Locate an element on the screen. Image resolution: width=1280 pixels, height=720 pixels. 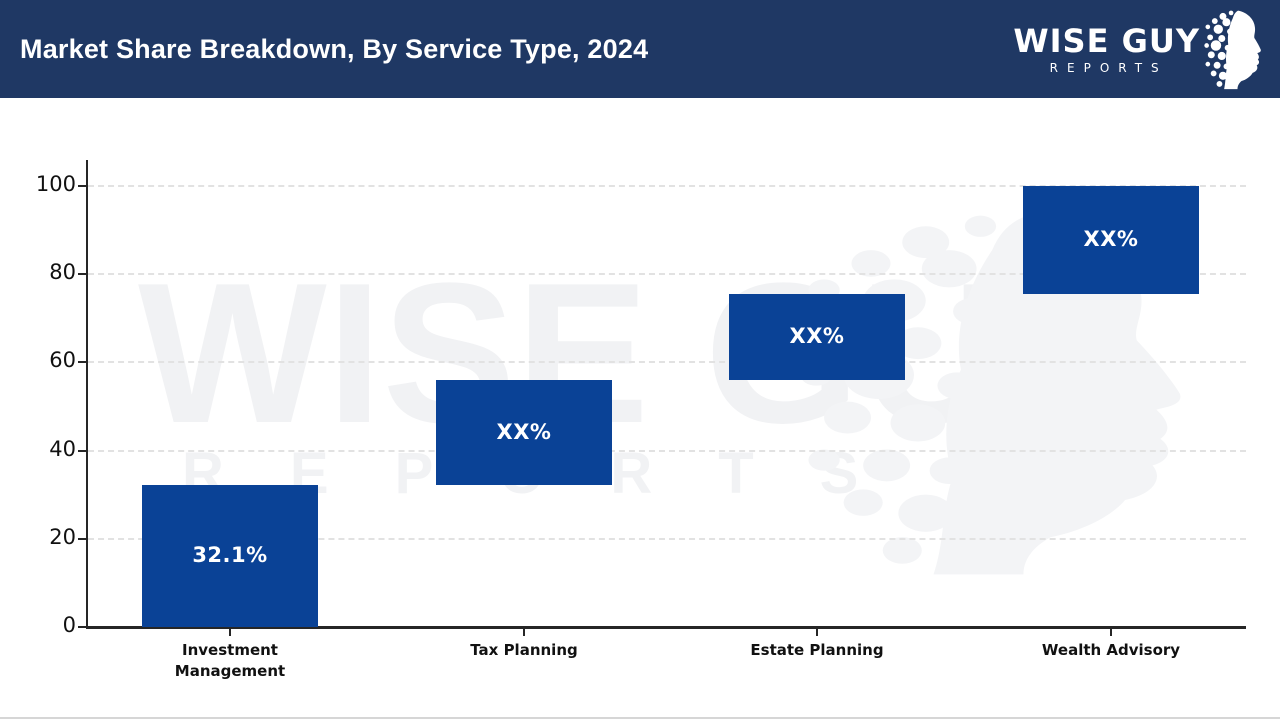
y-tick-label: 60 is located at coordinates (62, 360).